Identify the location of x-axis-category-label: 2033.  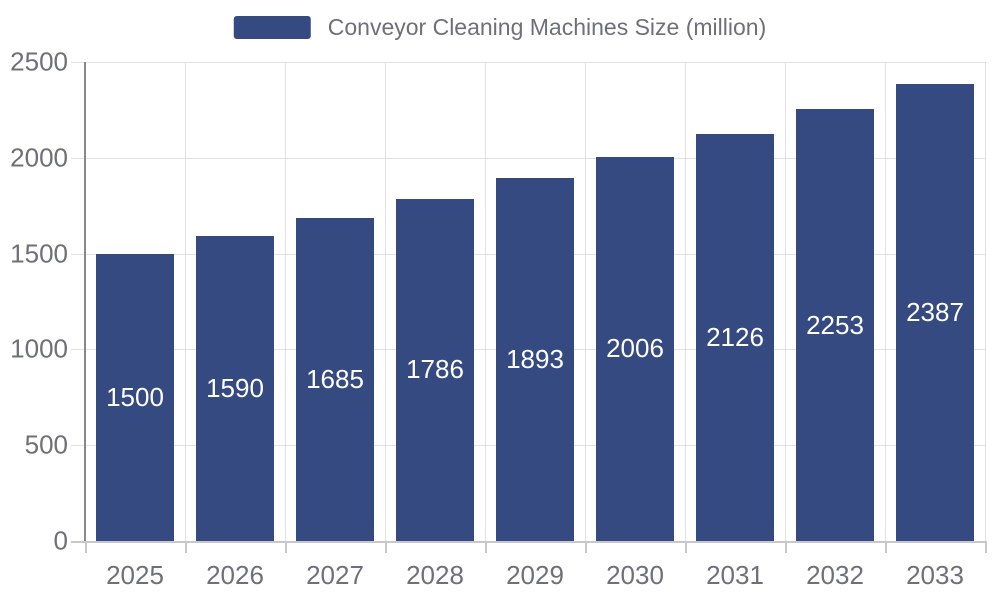
(935, 575).